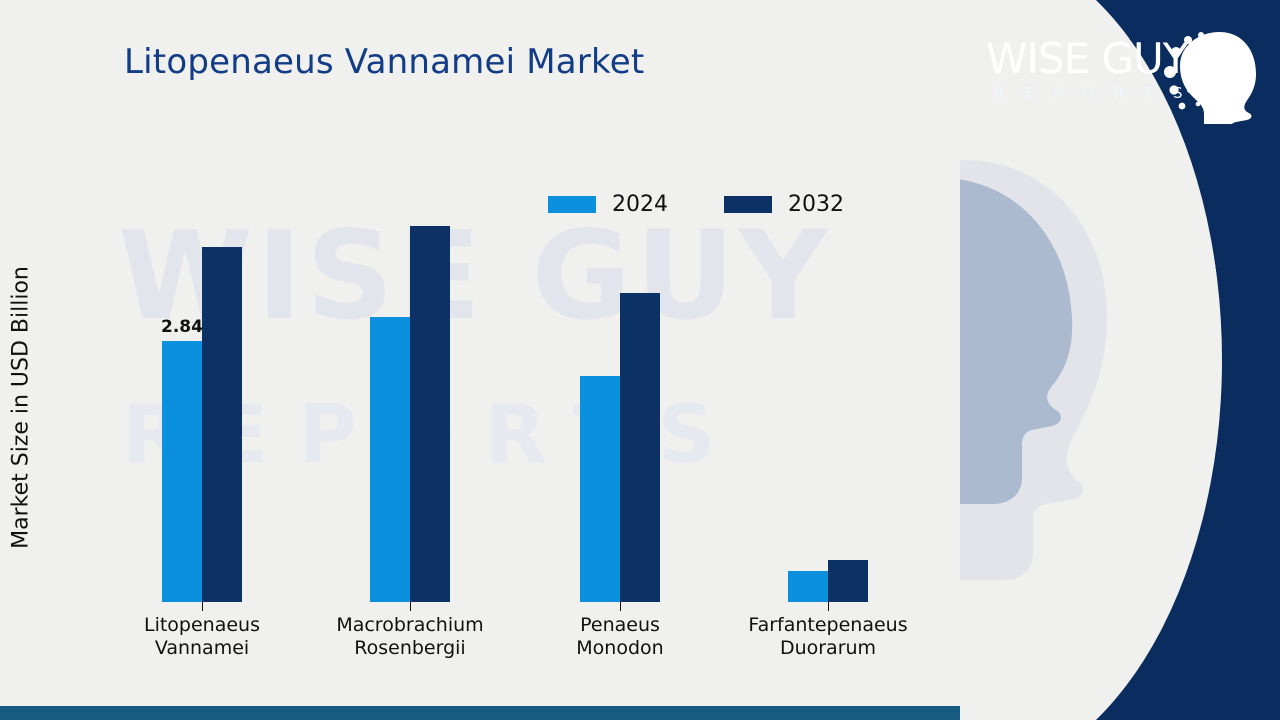  What do you see at coordinates (572, 204) in the screenshot?
I see `legend-swatch-2024` at bounding box center [572, 204].